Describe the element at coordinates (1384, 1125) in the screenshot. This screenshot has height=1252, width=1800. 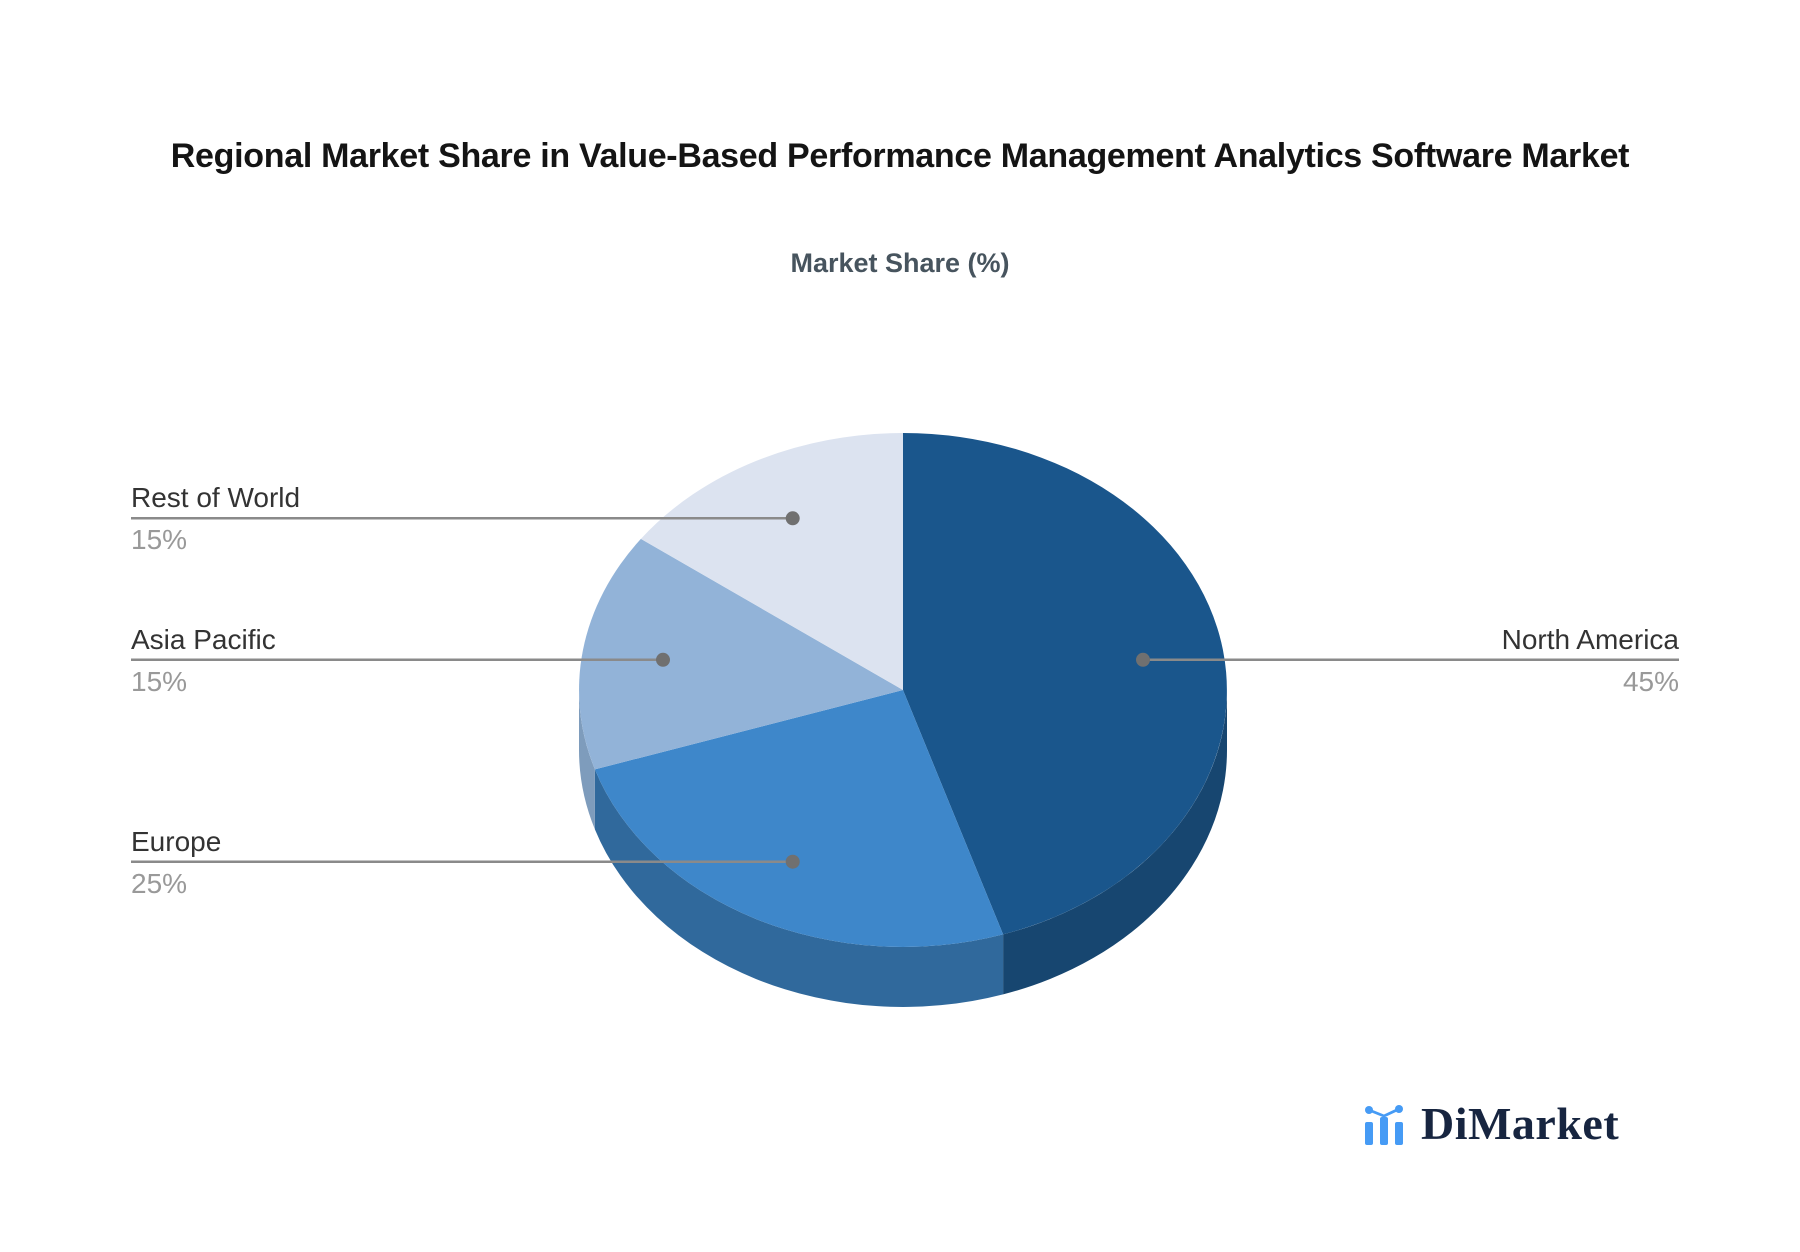
I see `bar-chart-trend-icon` at that location.